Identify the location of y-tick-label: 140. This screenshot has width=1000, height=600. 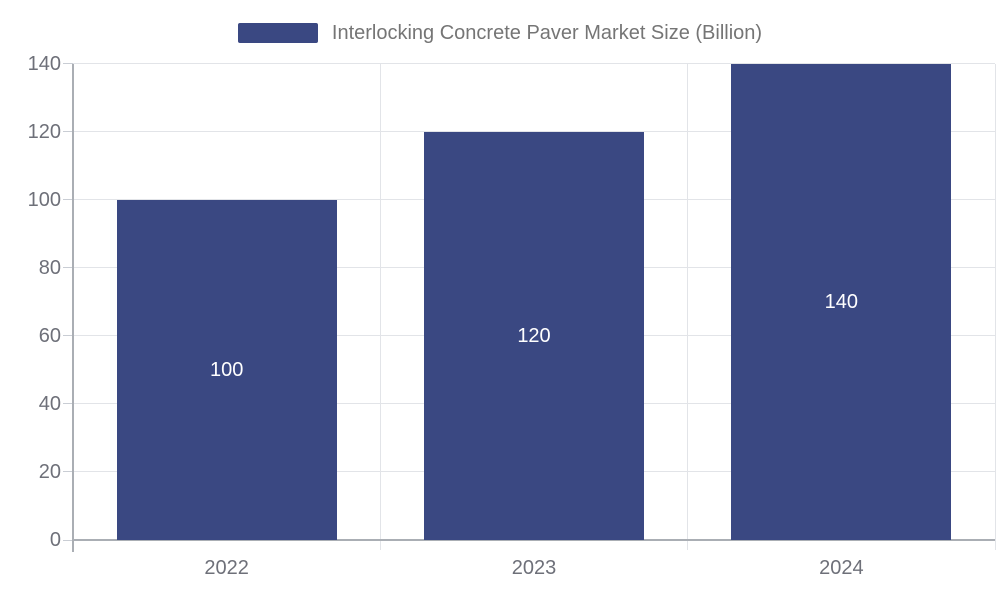
(44, 63).